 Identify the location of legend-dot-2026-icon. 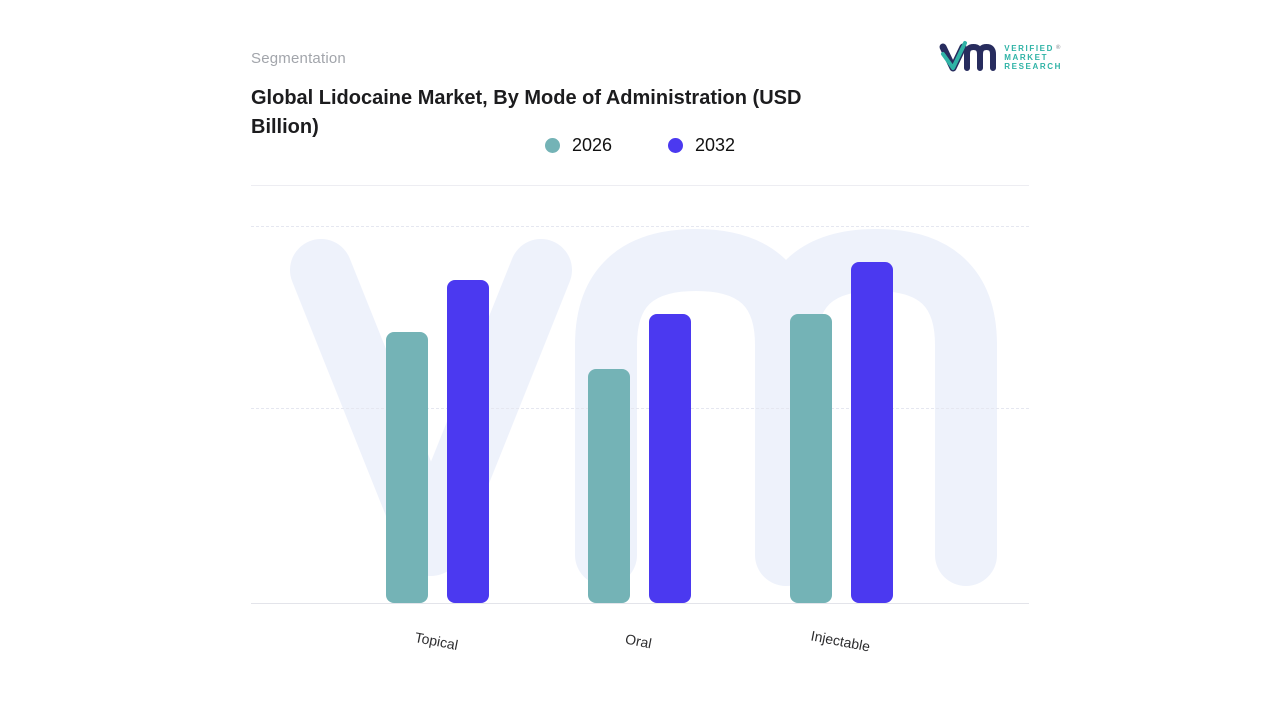
(552, 145).